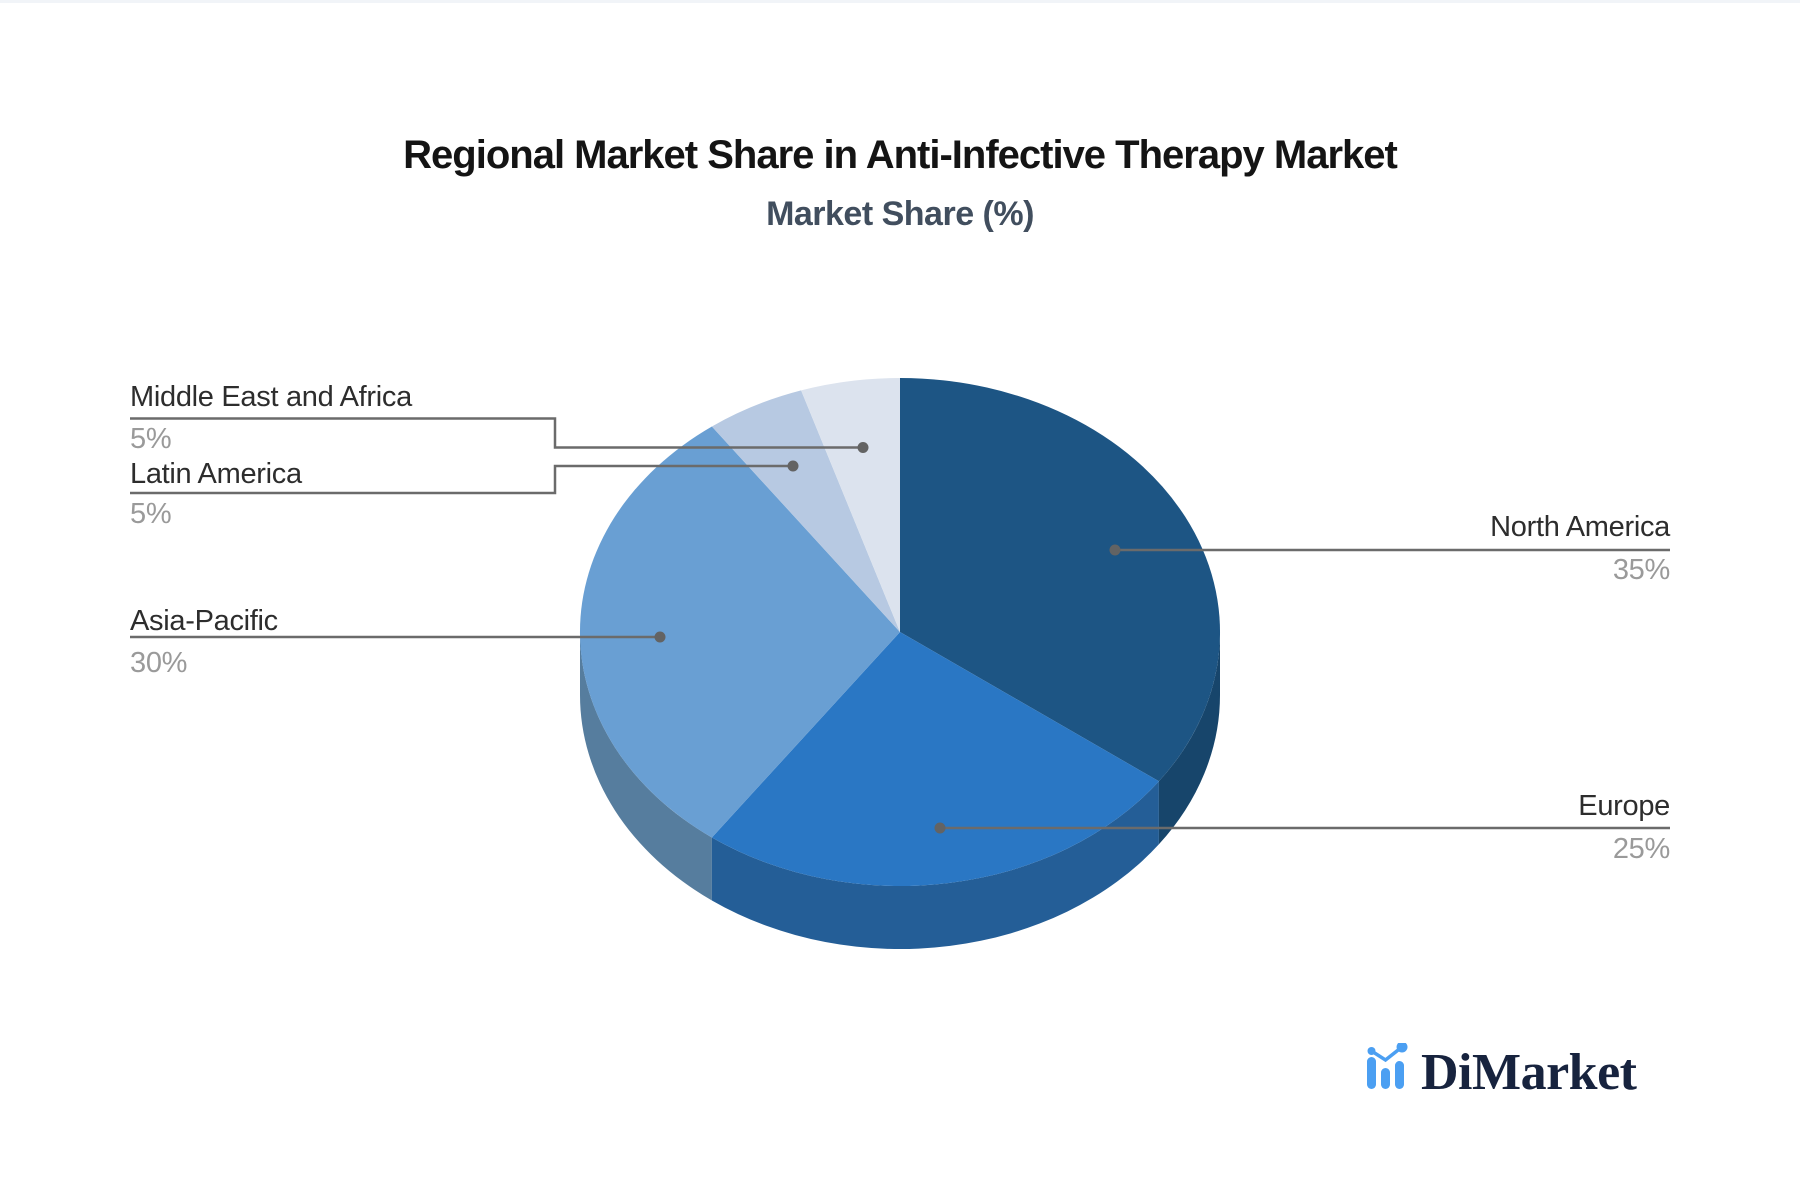 This screenshot has width=1800, height=1199. I want to click on value-latin-america: 5%, so click(151, 514).